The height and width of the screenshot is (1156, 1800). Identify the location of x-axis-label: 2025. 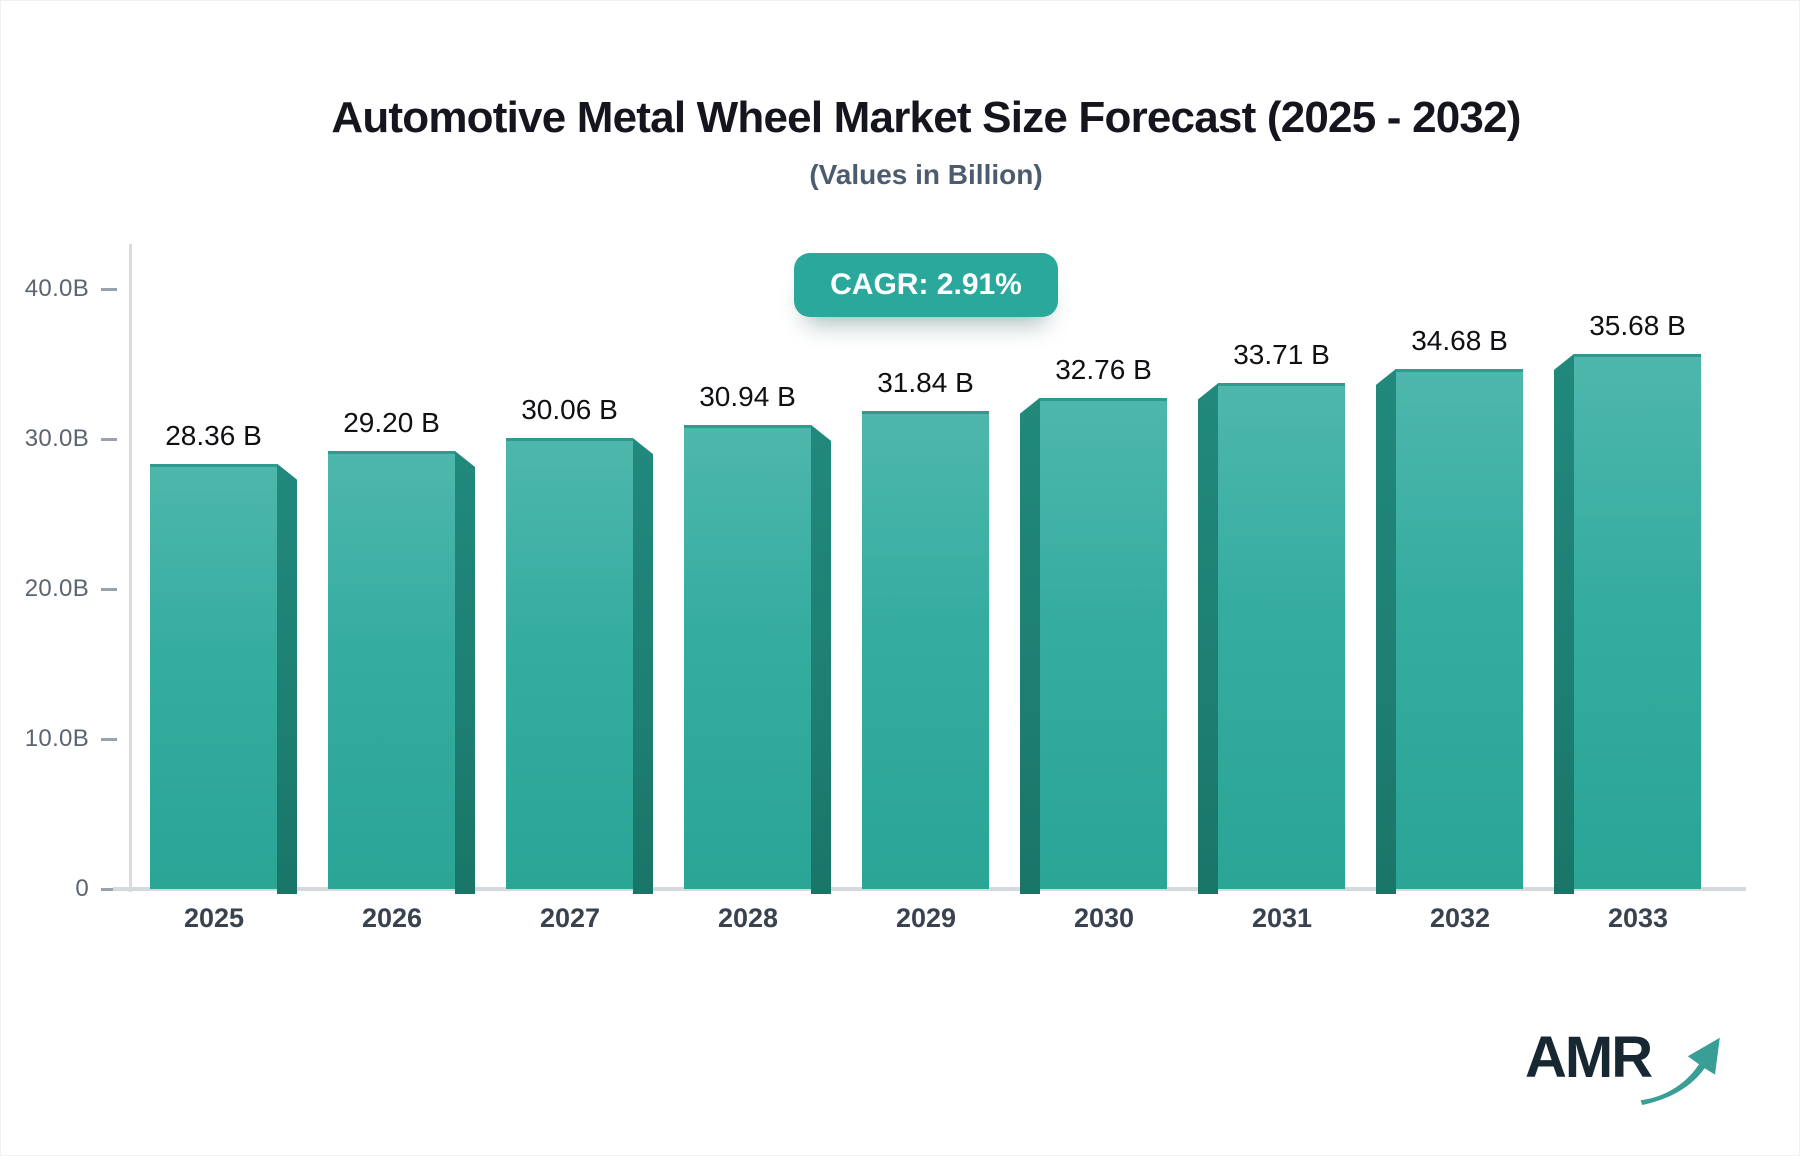
(214, 918).